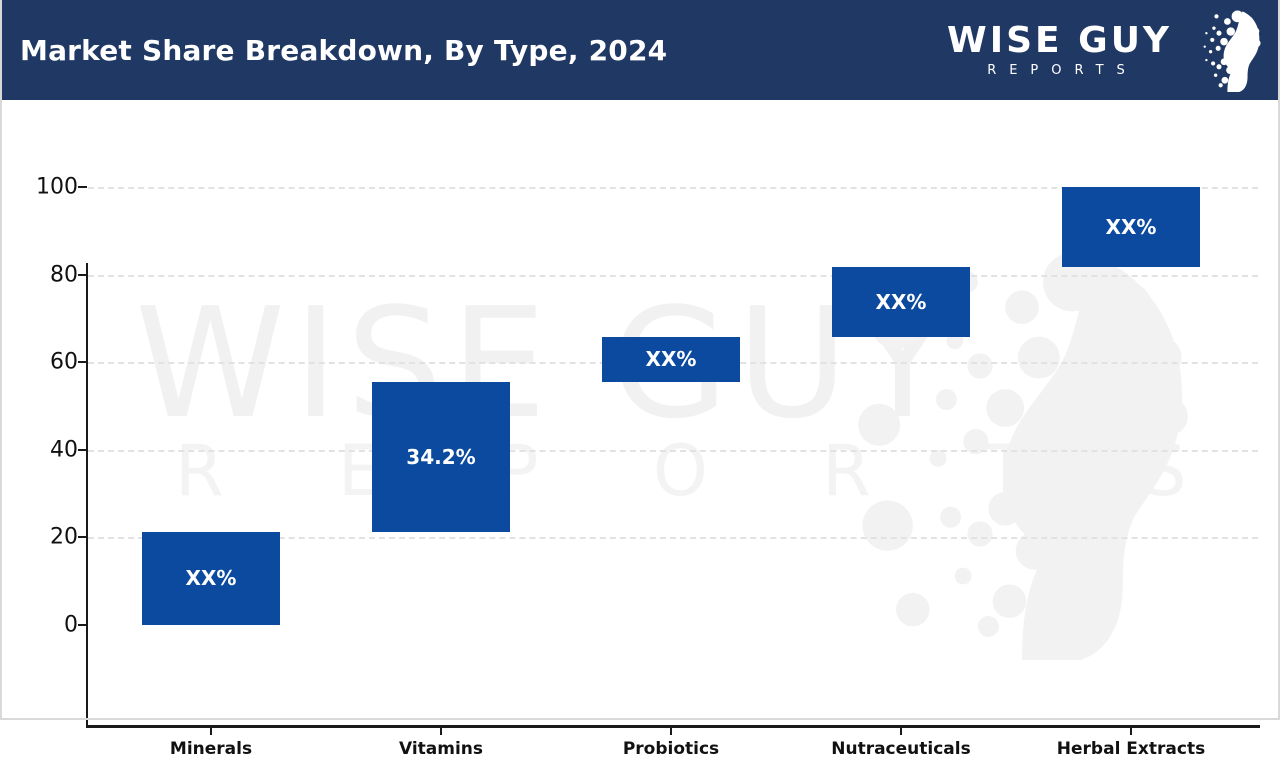  I want to click on bar-probiotics: XX%, so click(671, 359).